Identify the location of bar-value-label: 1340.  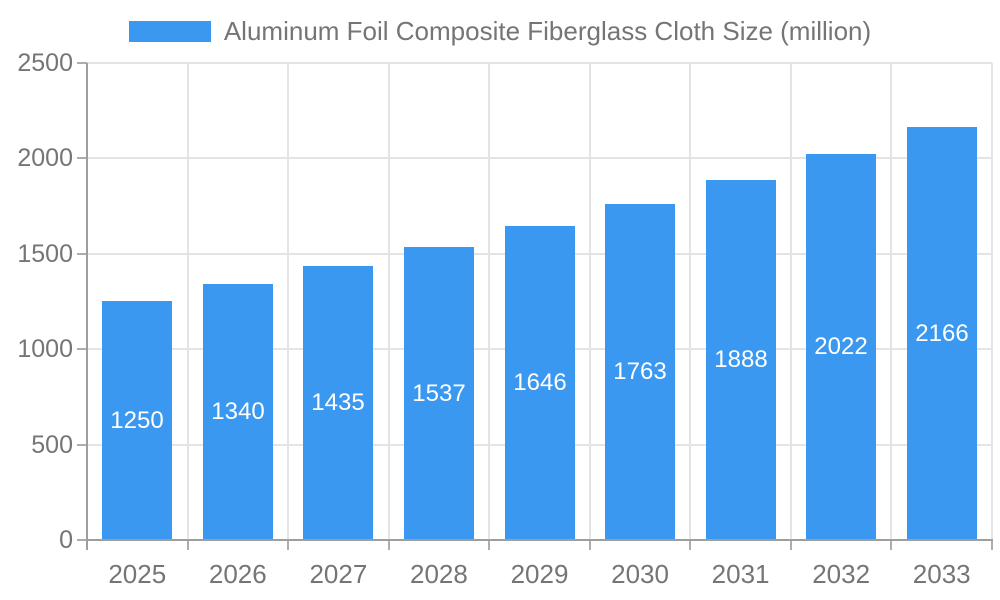
(238, 411).